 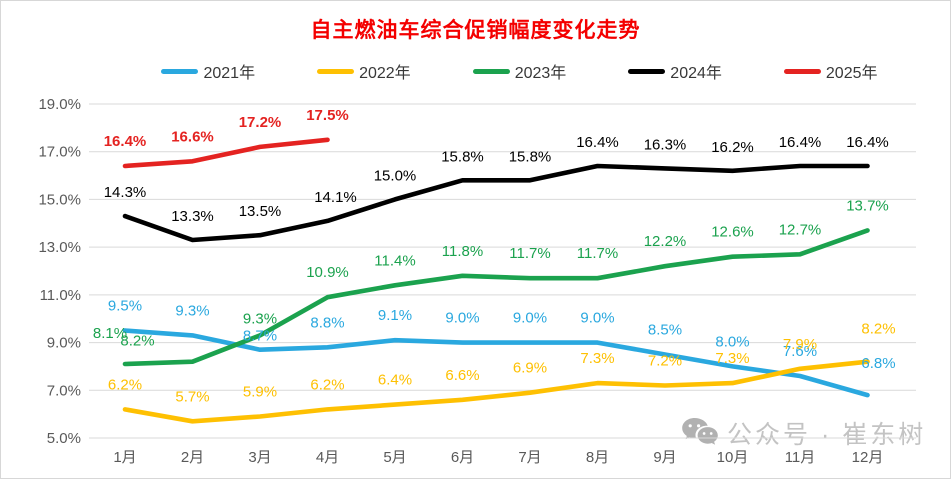 I want to click on data-label-2024年: 13.3%, so click(x=192, y=216).